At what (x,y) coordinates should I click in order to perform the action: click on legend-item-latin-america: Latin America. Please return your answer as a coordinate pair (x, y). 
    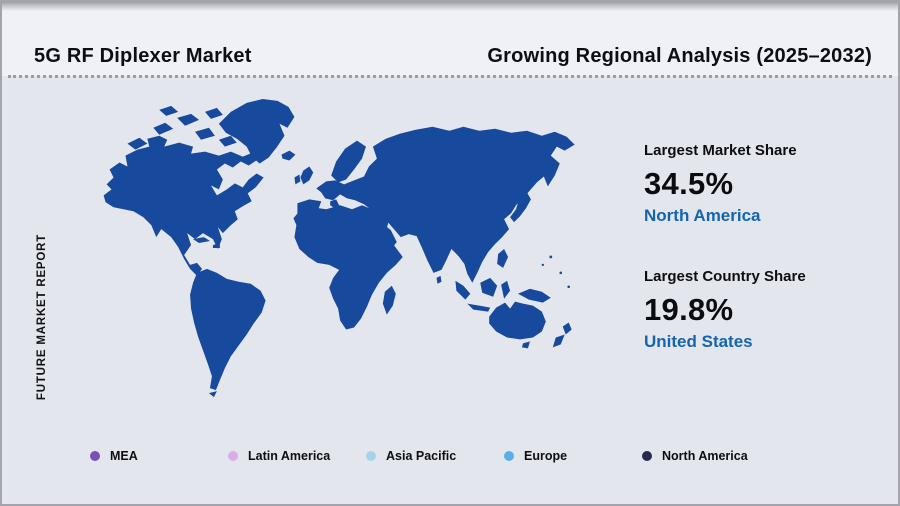
    Looking at the image, I should click on (297, 456).